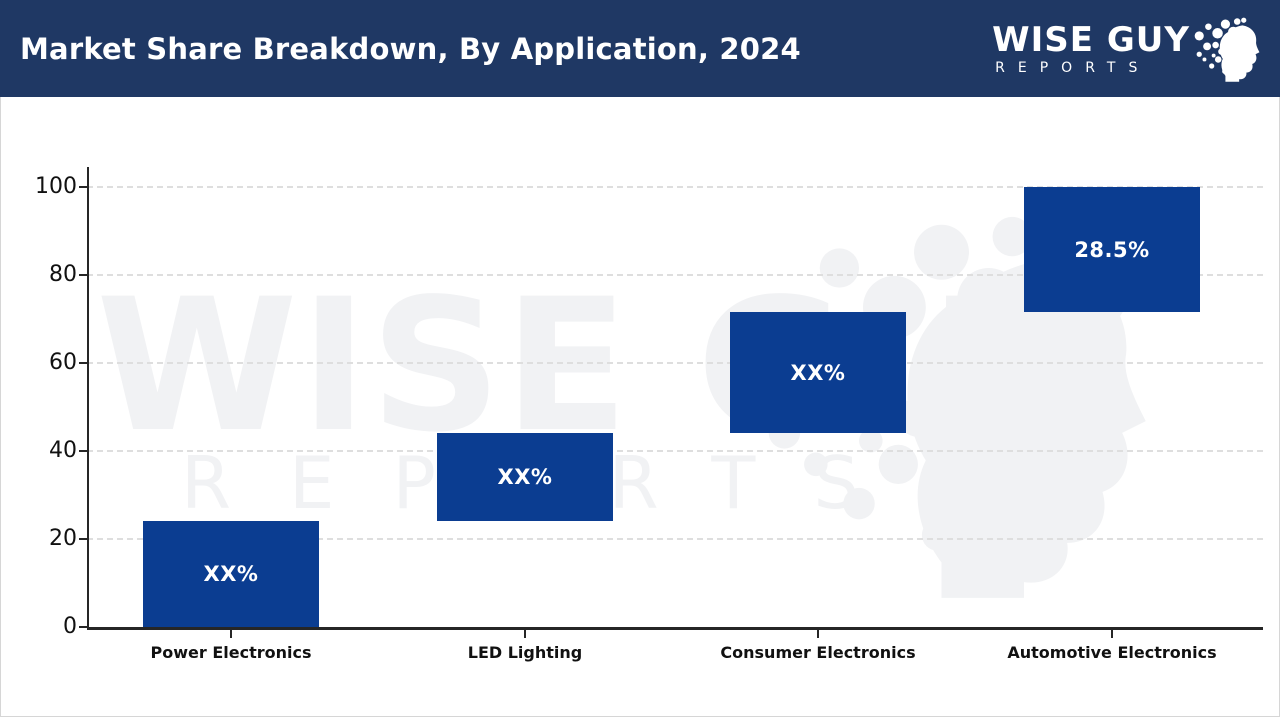 The height and width of the screenshot is (720, 1280). I want to click on y-tick-label: 80, so click(63, 274).